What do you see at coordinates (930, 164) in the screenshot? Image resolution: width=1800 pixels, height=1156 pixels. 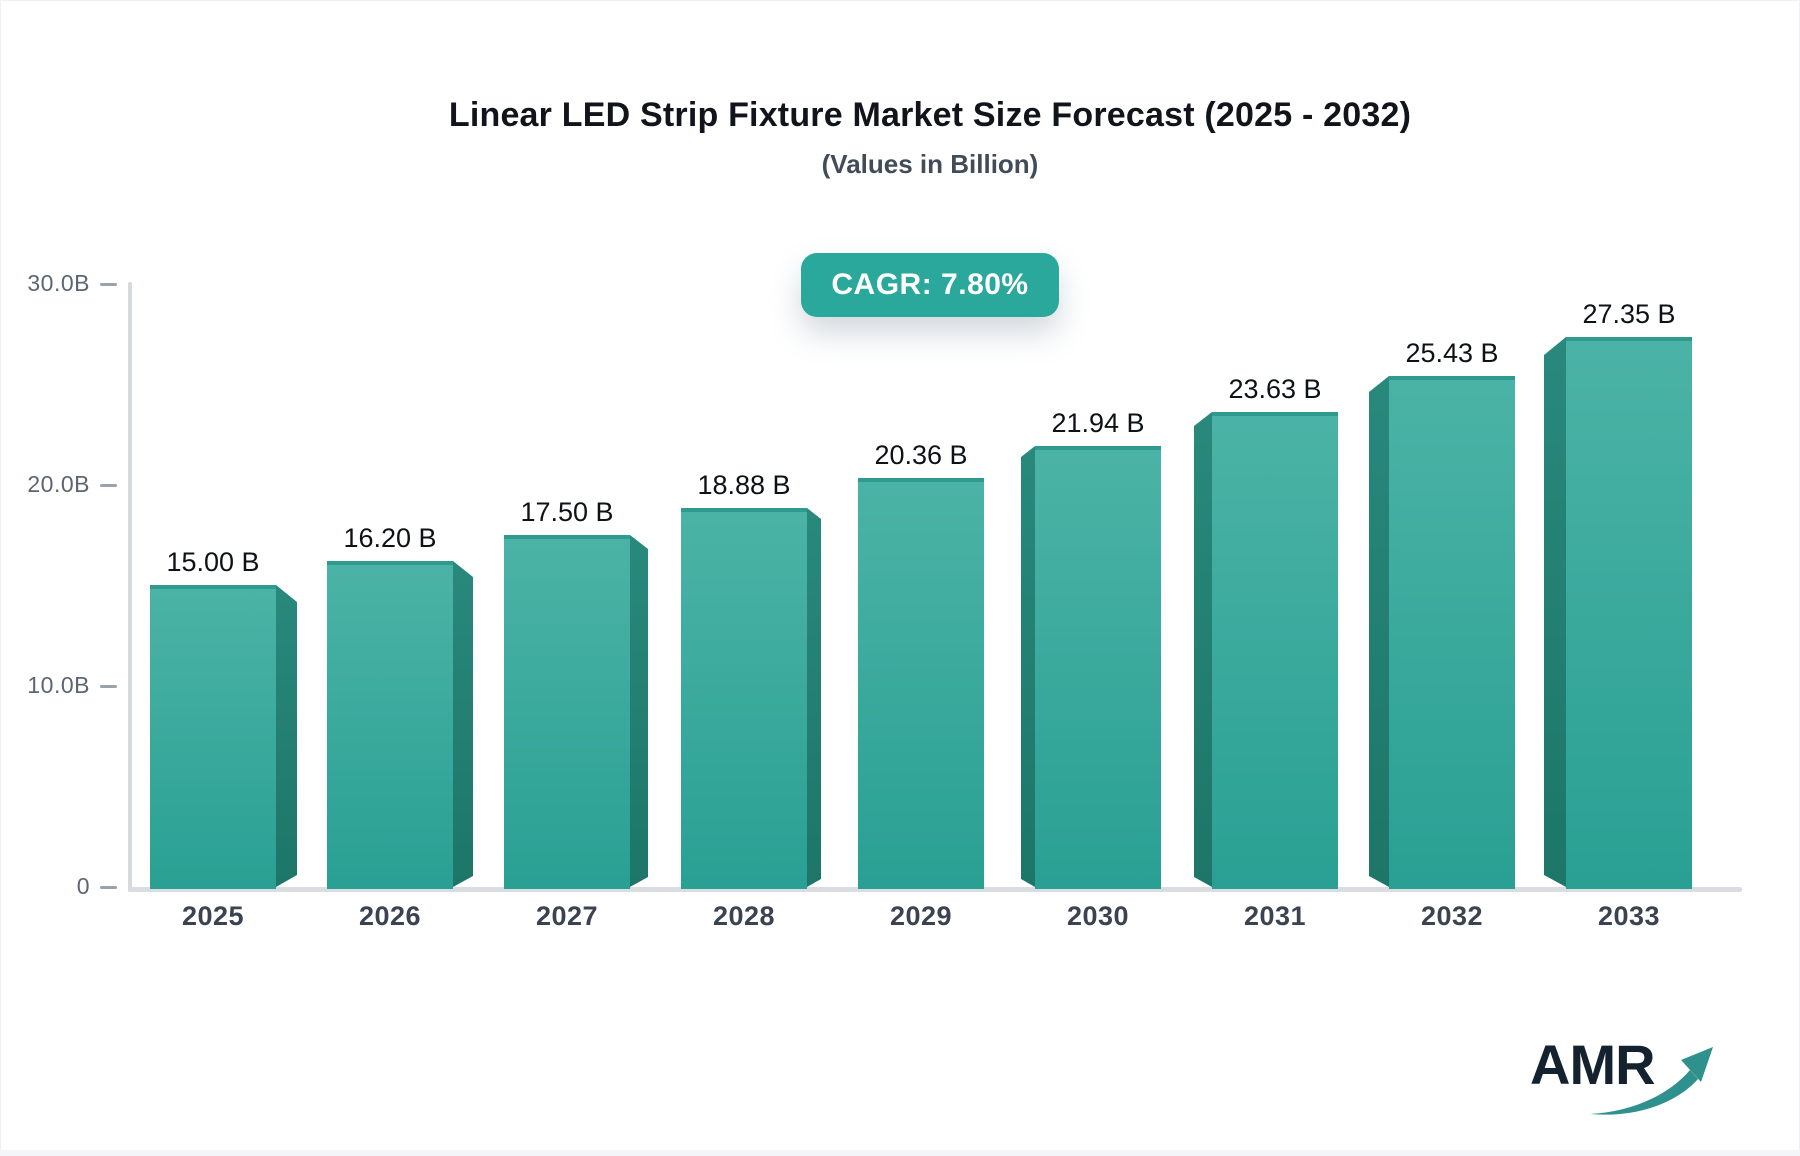 I see `chart-subtitle: (Values in Billion)` at bounding box center [930, 164].